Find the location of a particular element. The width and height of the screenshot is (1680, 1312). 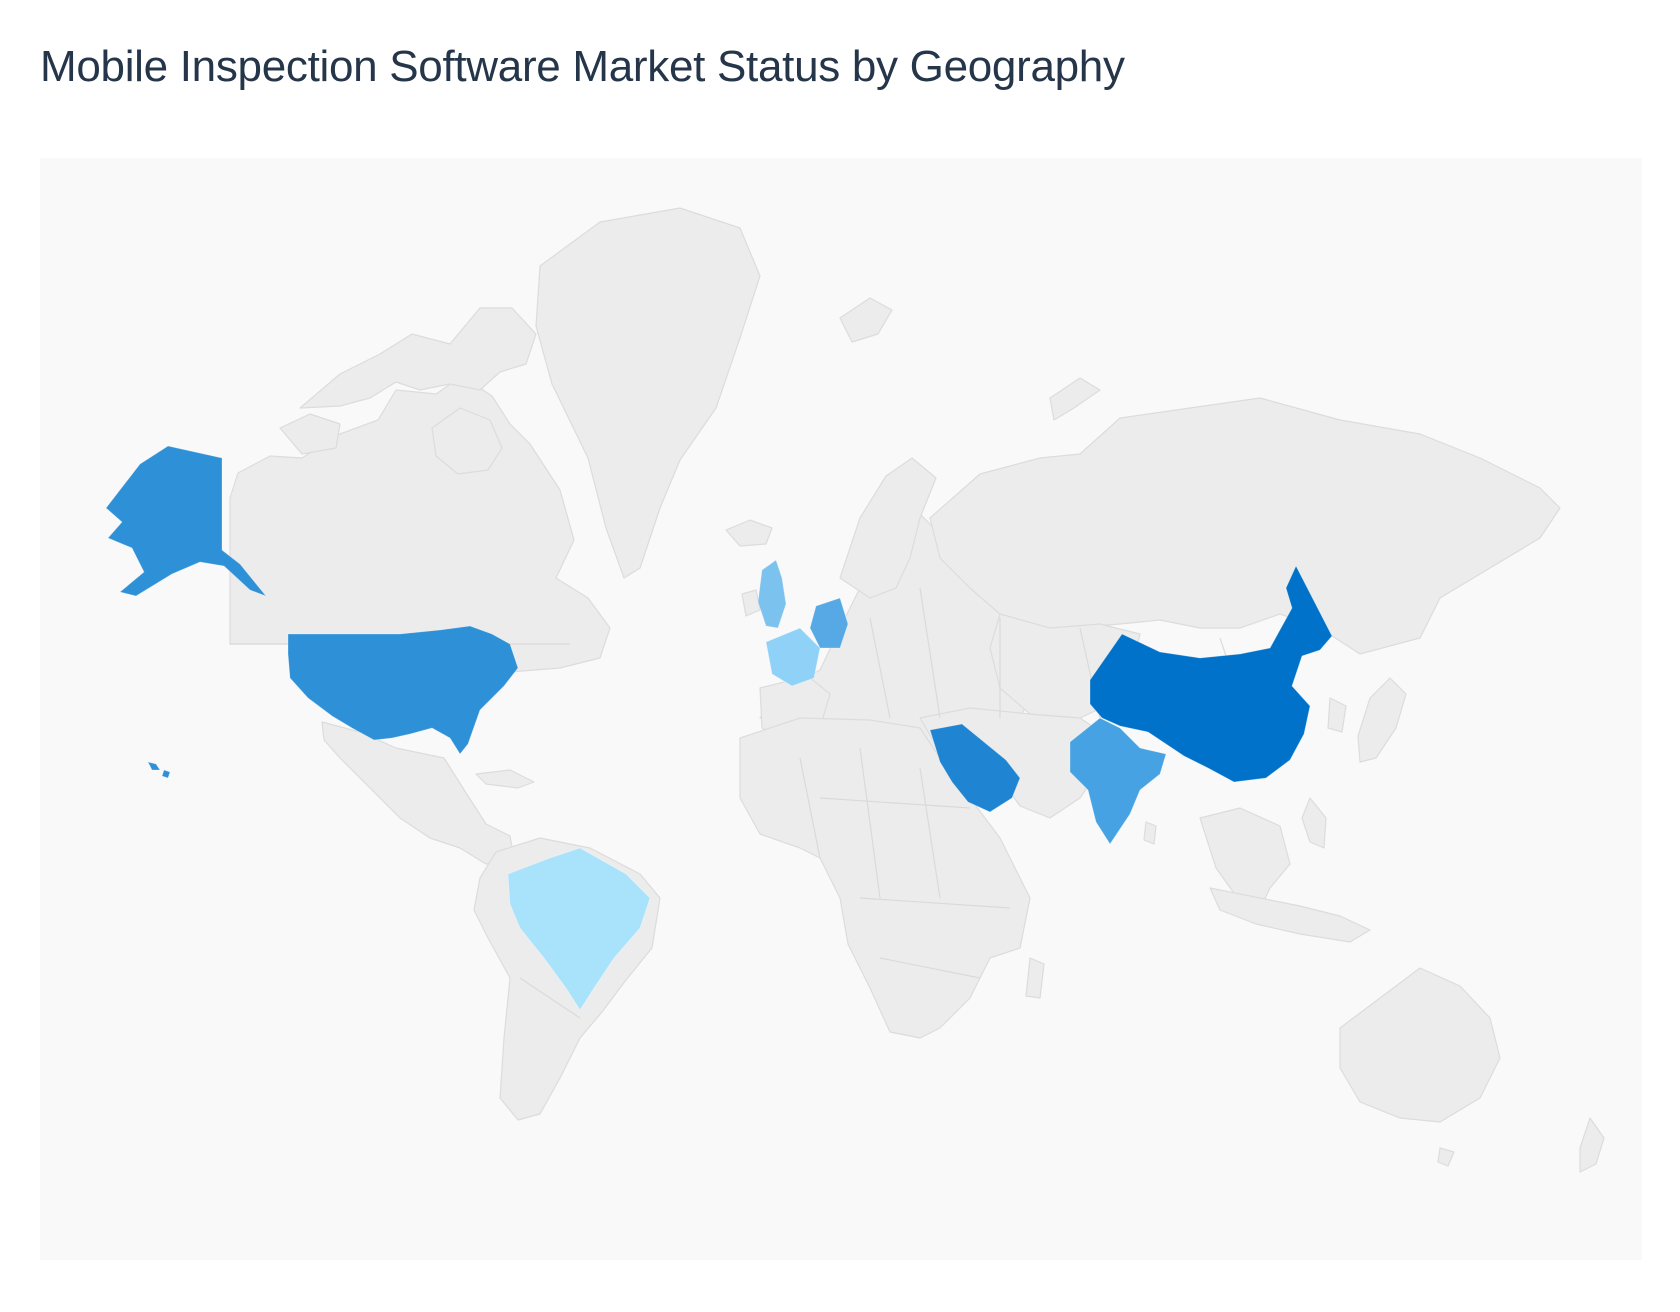

land-russia is located at coordinates (1245, 526).